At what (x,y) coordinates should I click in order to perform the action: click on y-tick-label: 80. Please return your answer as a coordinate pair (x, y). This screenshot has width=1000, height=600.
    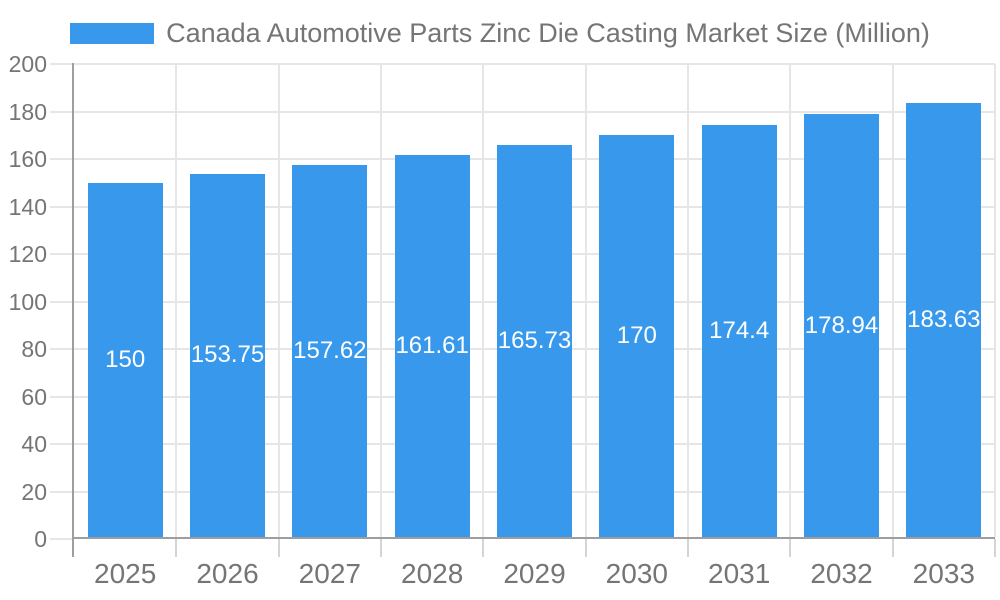
    Looking at the image, I should click on (34, 349).